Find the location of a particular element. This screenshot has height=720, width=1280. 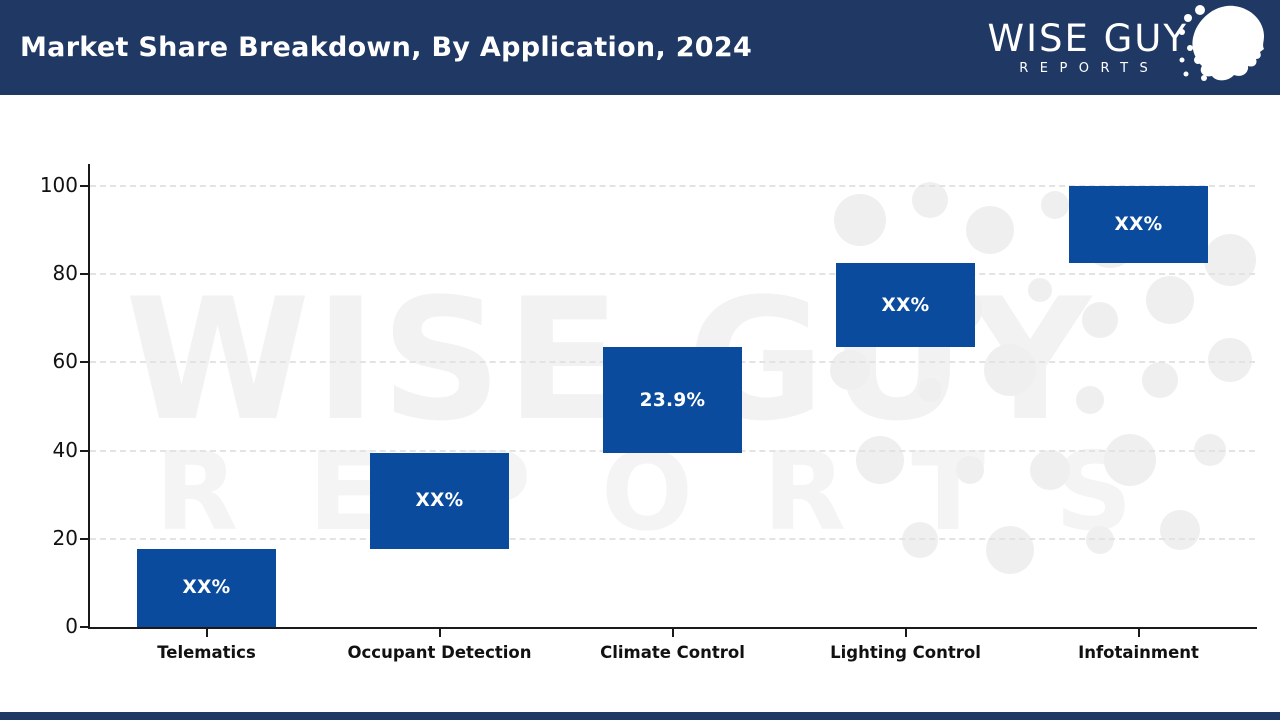

bar-segment: 23.9% is located at coordinates (672, 400).